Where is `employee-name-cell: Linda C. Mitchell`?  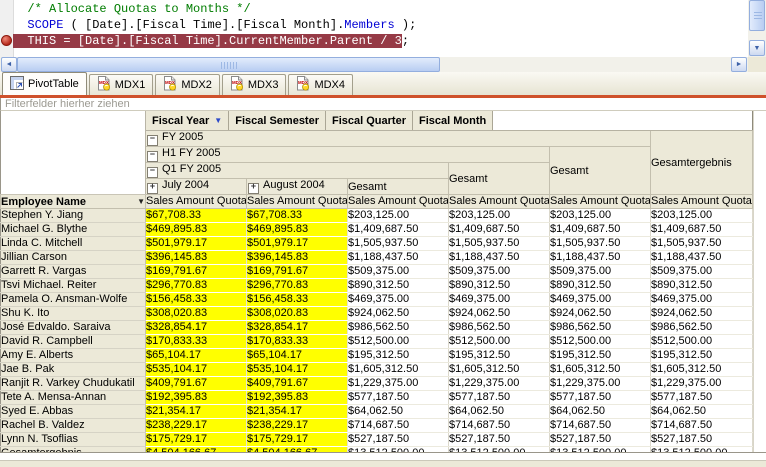
employee-name-cell: Linda C. Mitchell is located at coordinates (73, 243).